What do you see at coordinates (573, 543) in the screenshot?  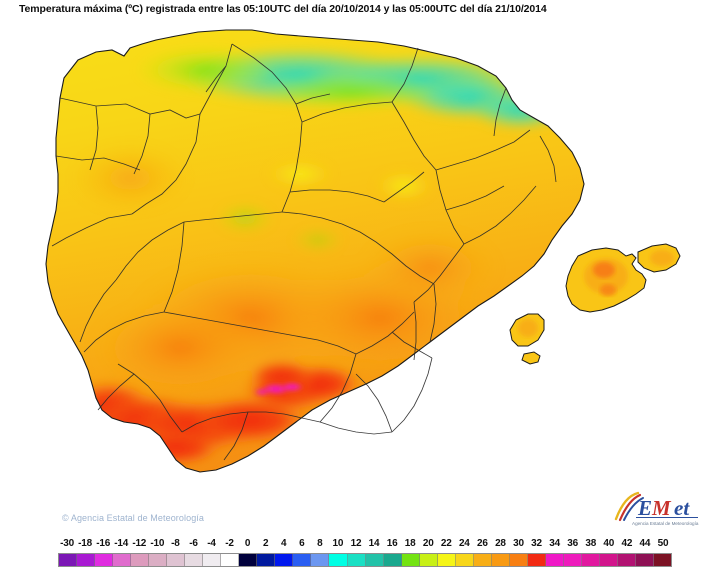 I see `colorbar-tick-label: 36` at bounding box center [573, 543].